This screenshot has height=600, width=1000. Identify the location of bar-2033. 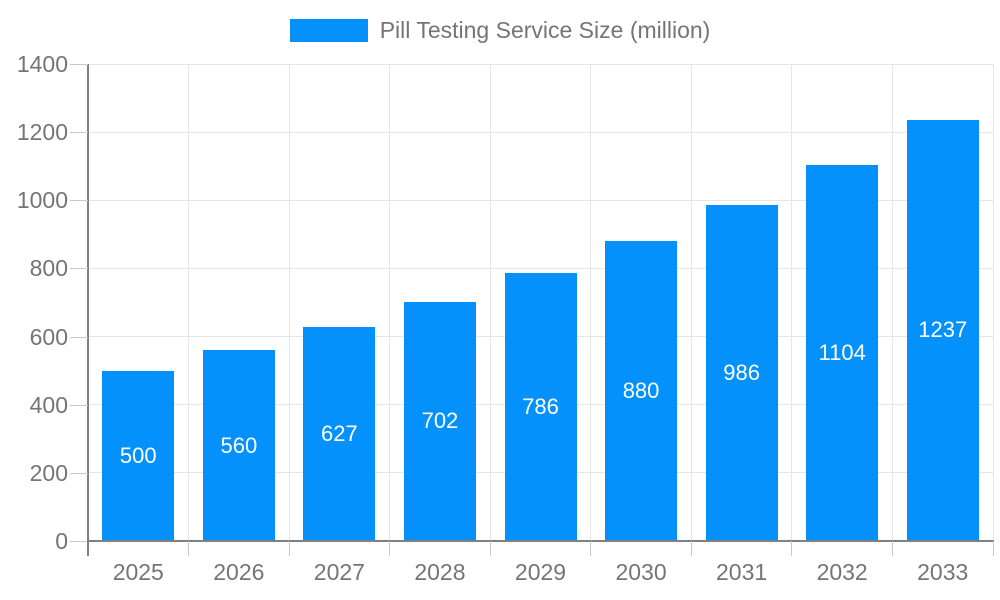
(942, 330).